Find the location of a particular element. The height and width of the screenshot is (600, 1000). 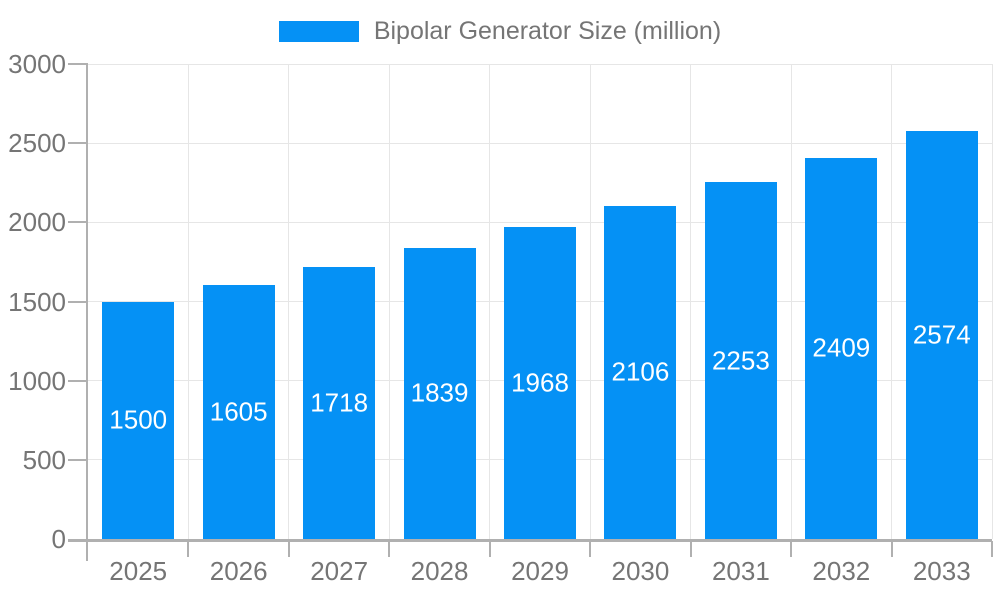

bar-value-label: 1839 is located at coordinates (439, 392).